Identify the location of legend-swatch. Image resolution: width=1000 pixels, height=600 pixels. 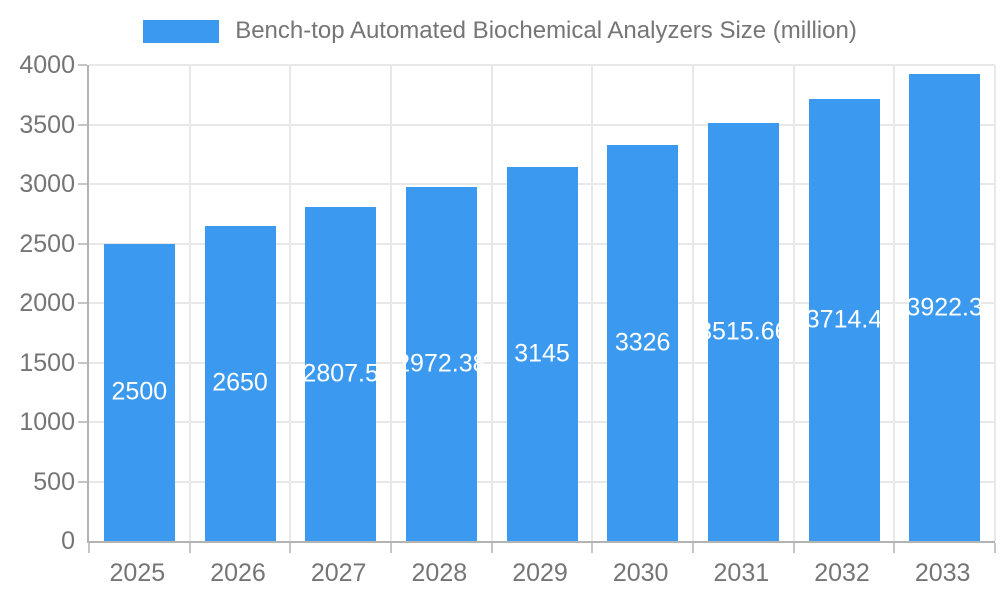
(181, 31).